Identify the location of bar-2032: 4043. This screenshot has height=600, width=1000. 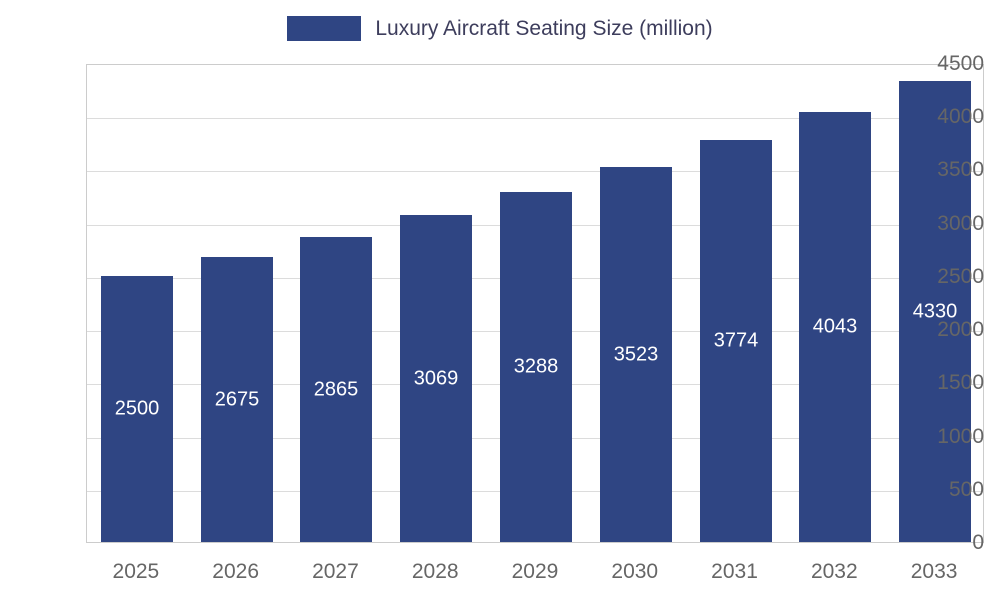
(835, 327).